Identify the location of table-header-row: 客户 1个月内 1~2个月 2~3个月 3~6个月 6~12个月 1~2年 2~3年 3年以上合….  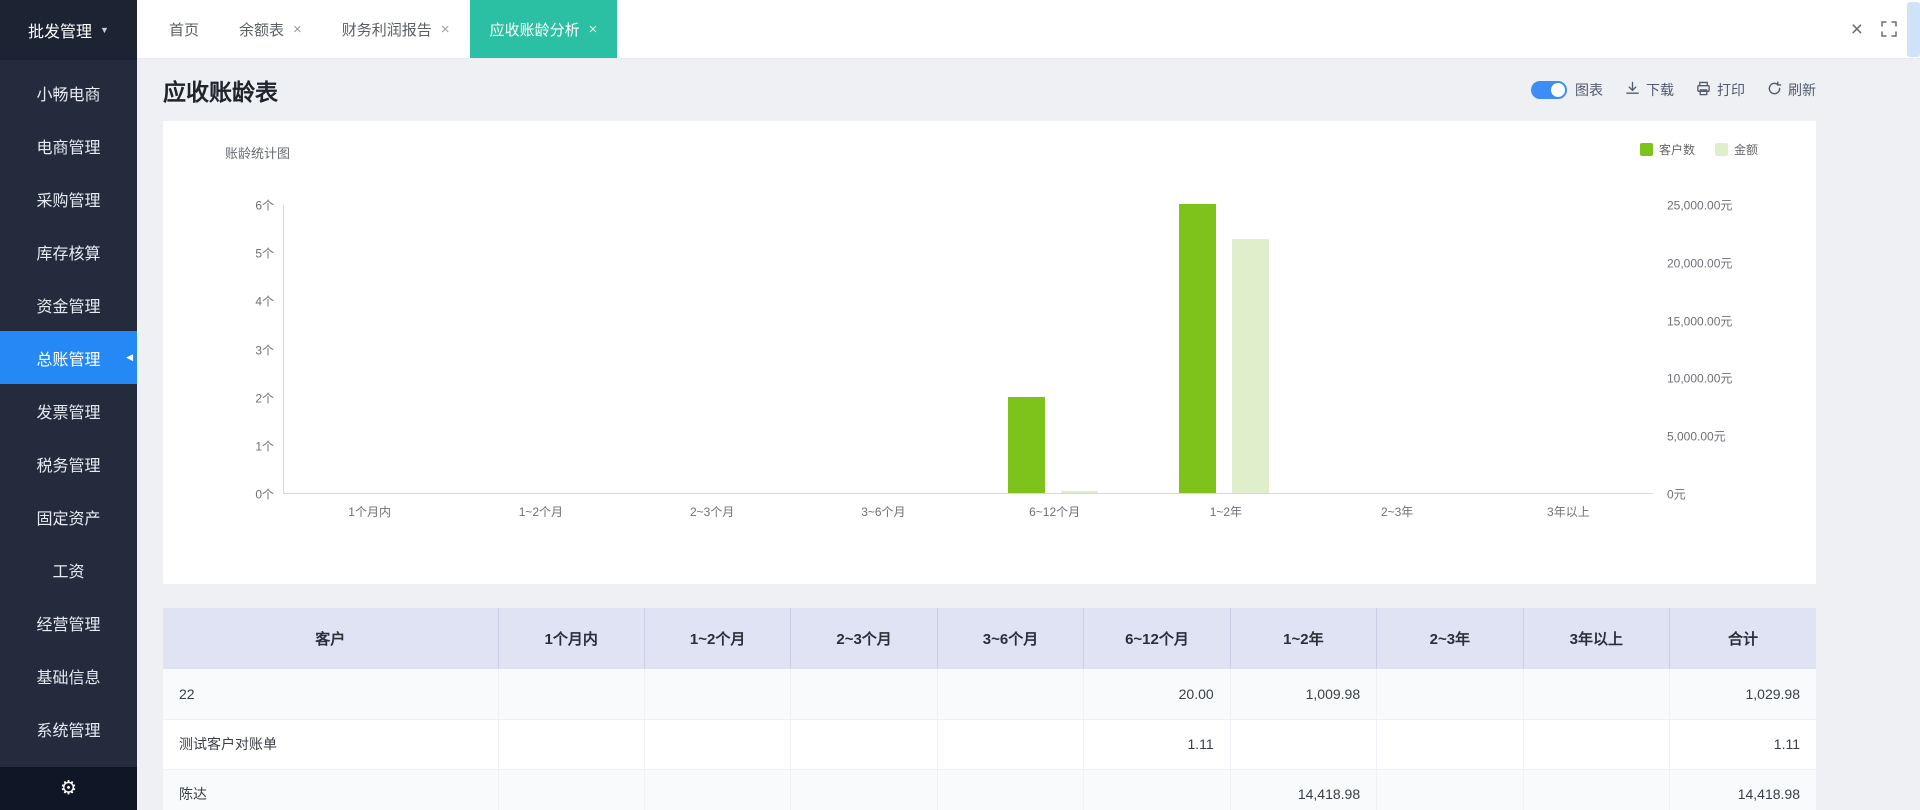
(989, 638).